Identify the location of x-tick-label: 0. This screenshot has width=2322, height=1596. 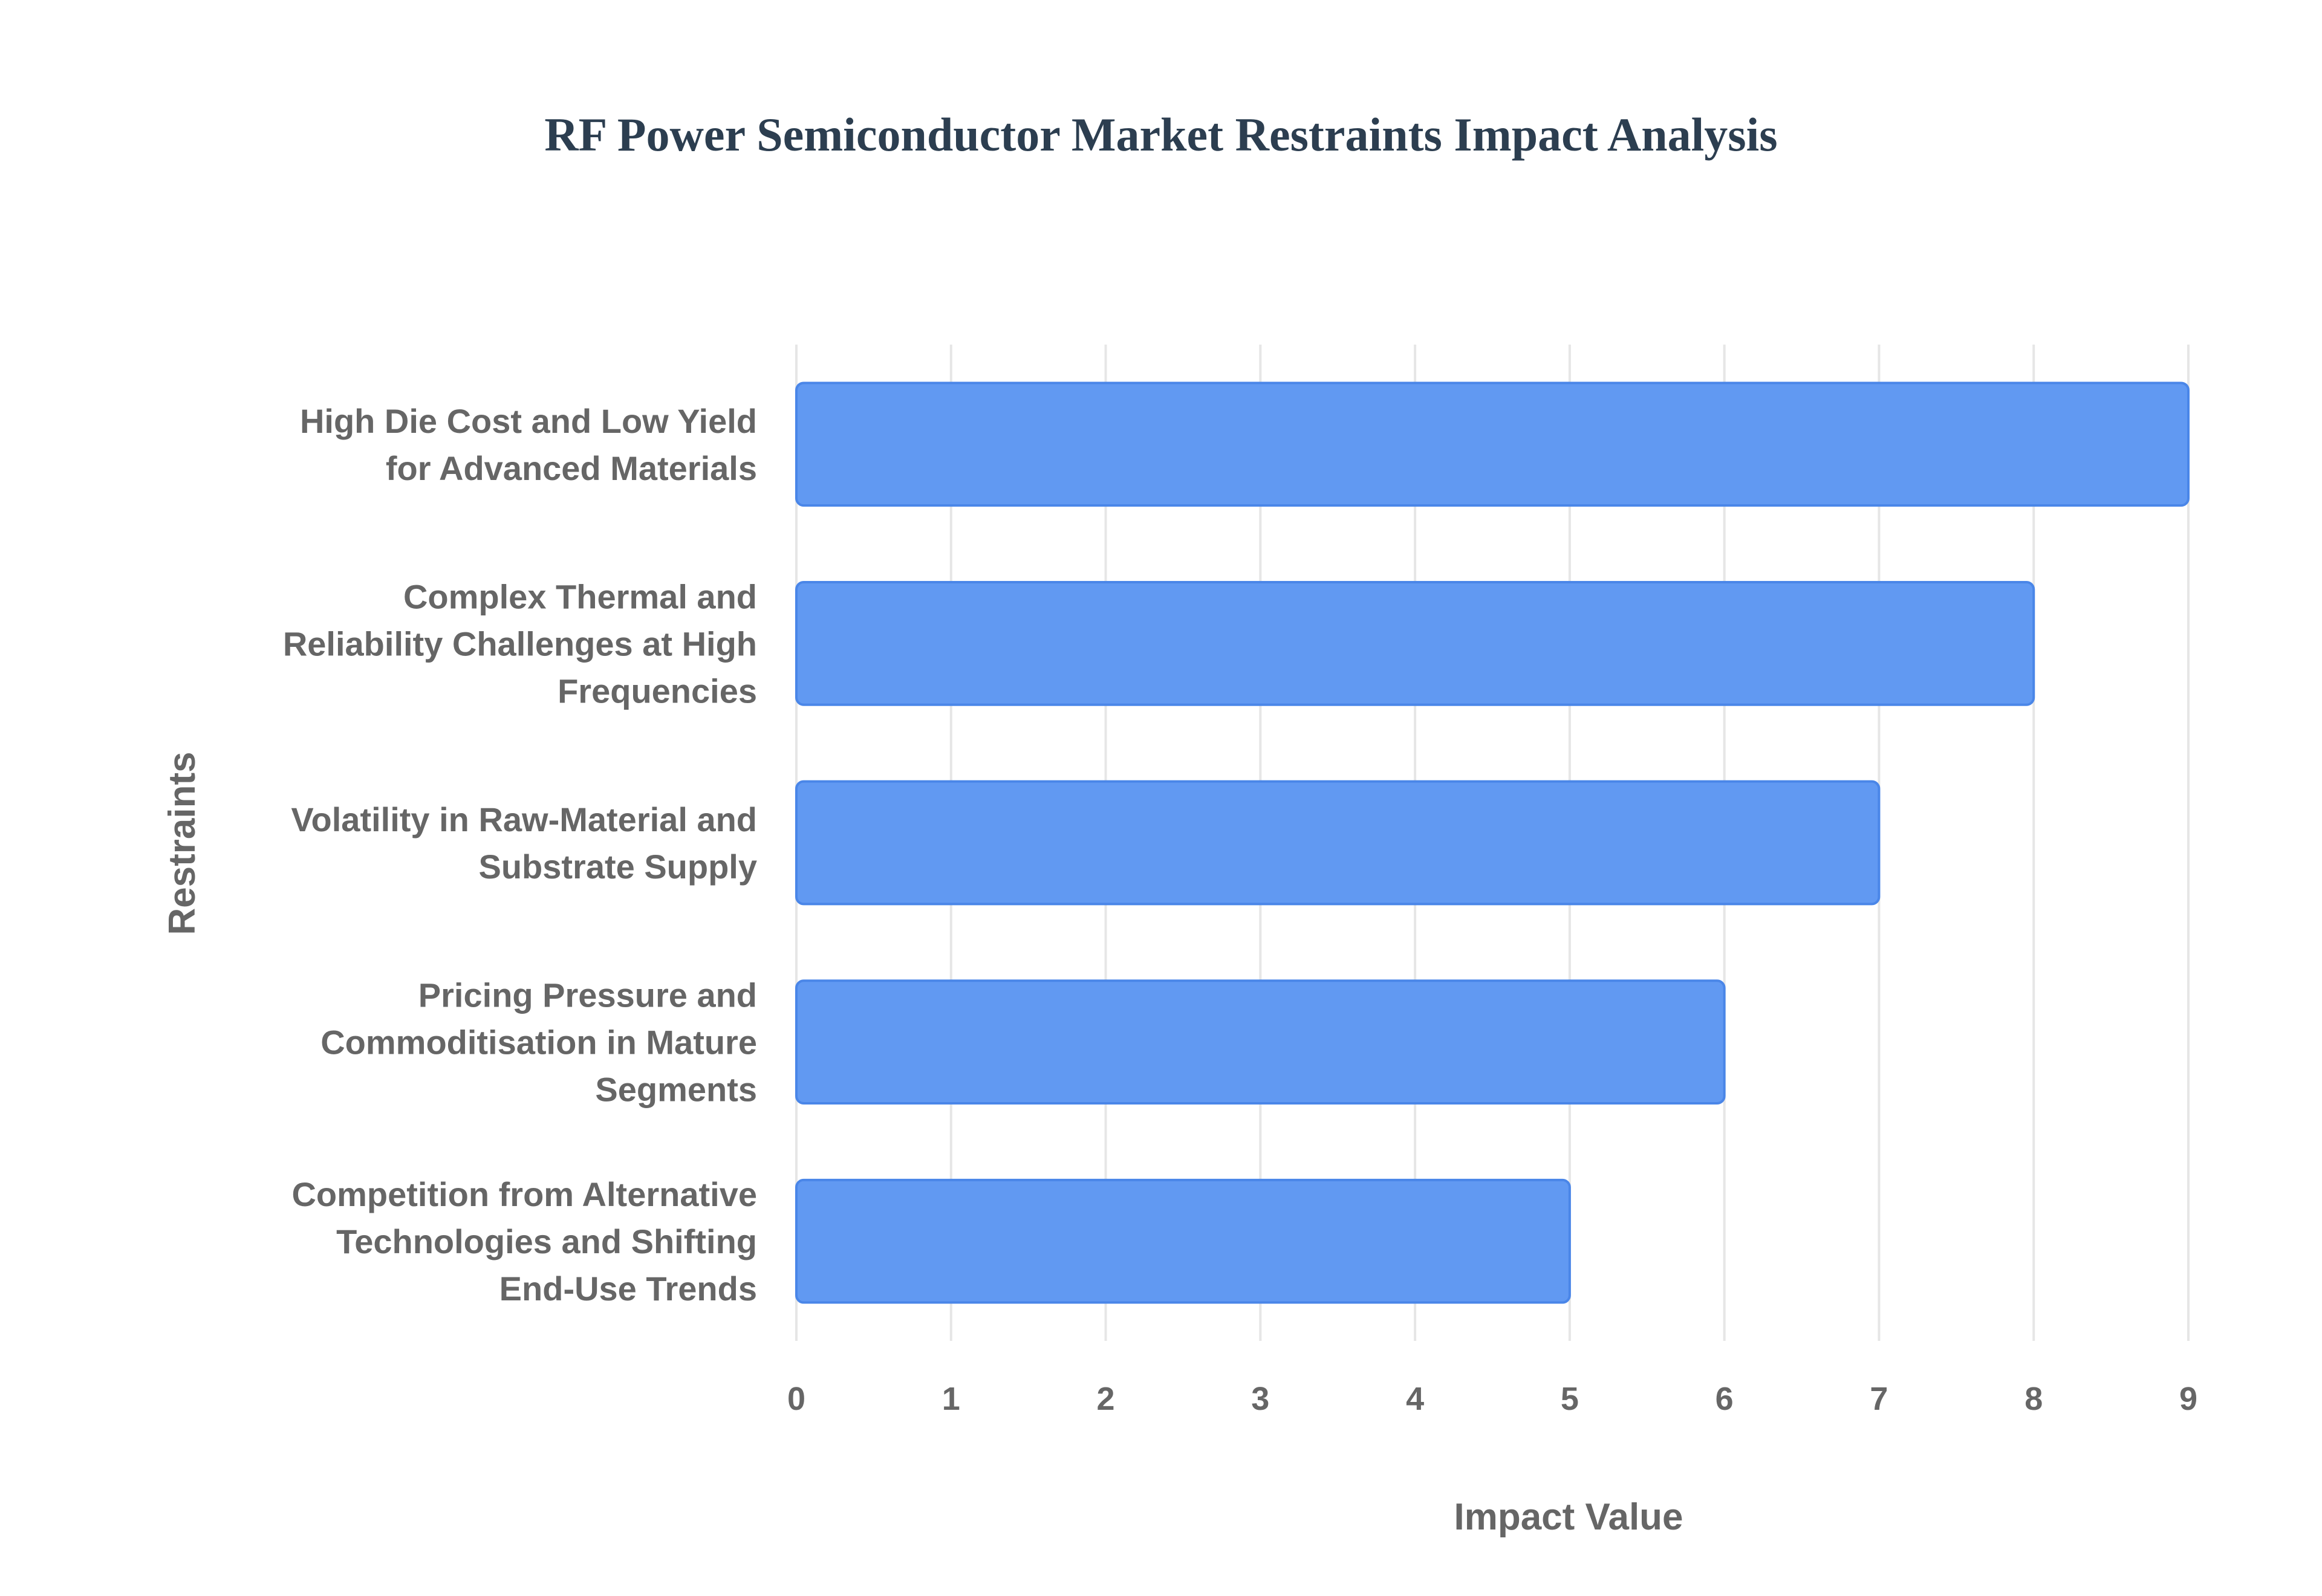
(796, 1399).